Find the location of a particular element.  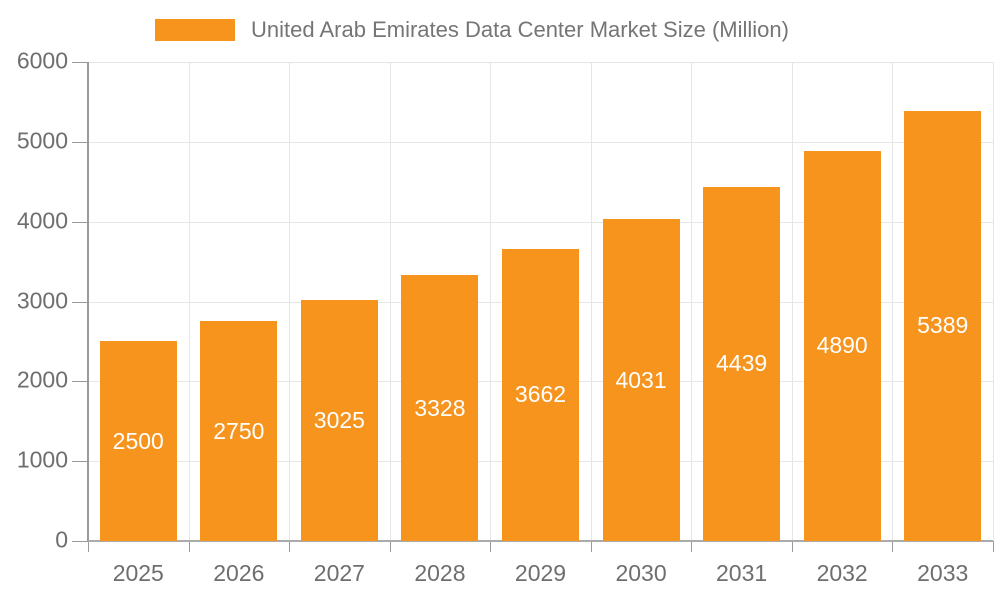

bar: 3025 is located at coordinates (339, 420).